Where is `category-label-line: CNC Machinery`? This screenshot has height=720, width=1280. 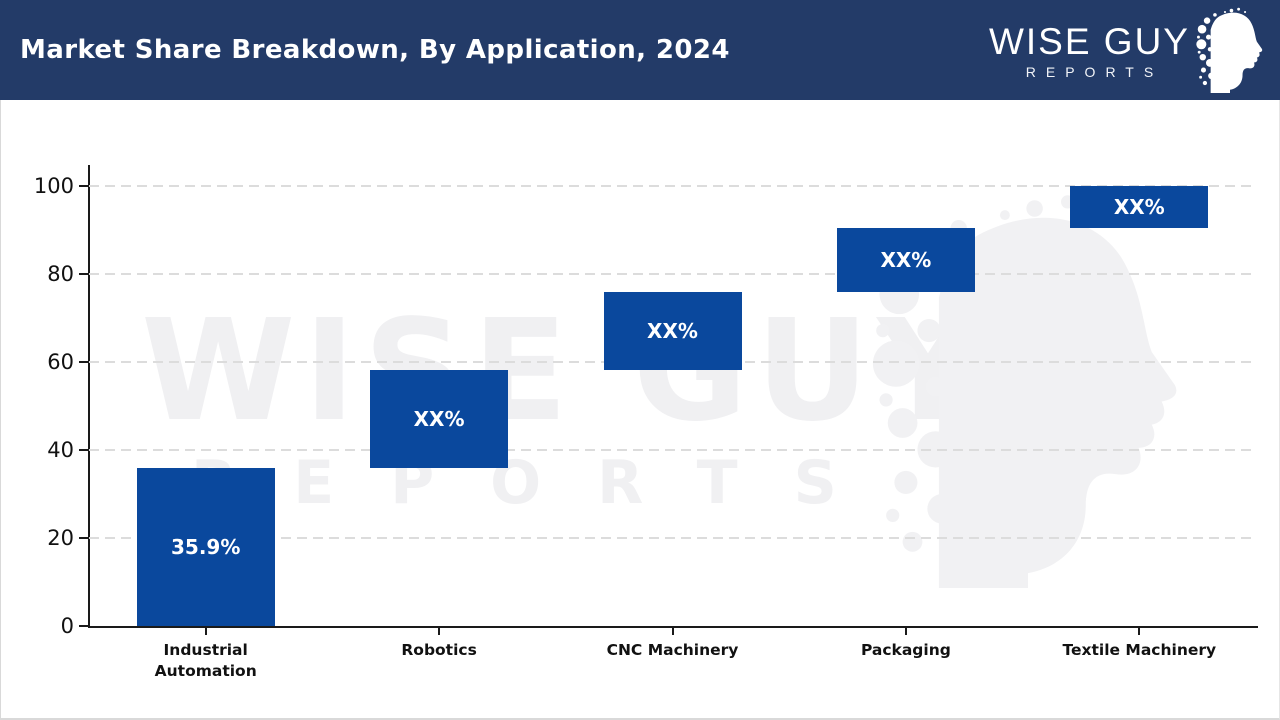 category-label-line: CNC Machinery is located at coordinates (672, 650).